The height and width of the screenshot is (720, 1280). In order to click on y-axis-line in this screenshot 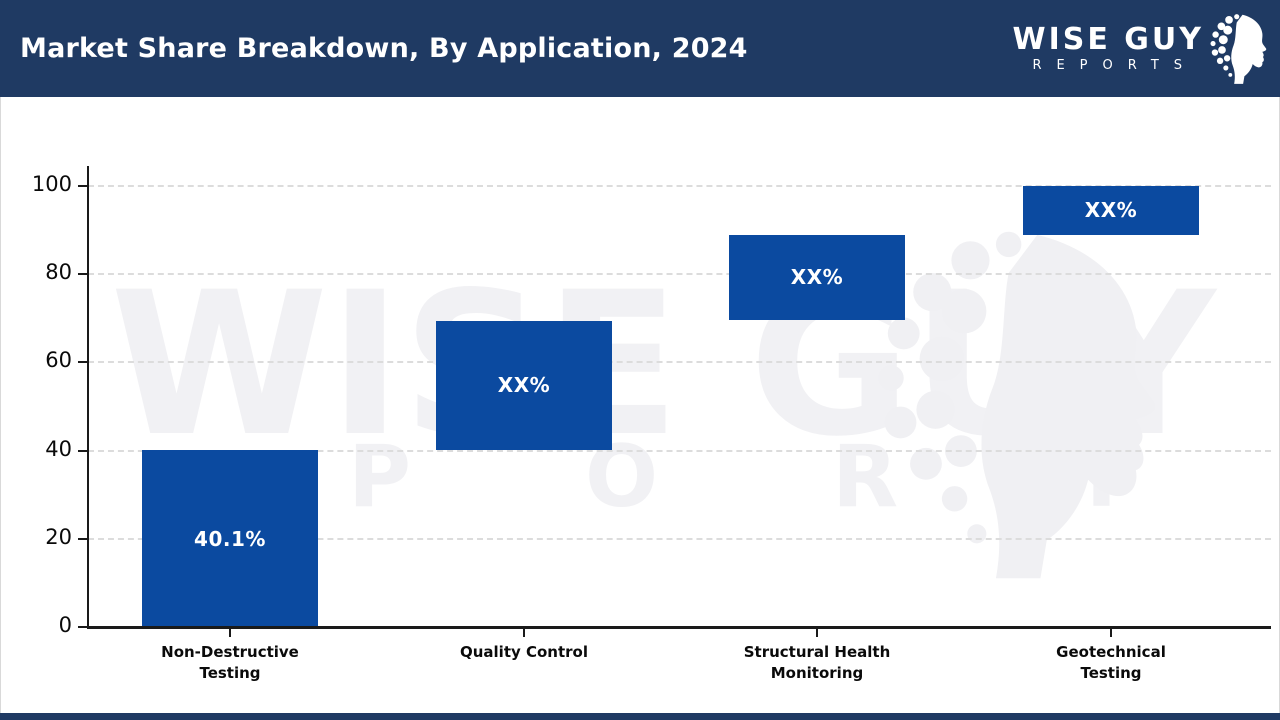, I will do `click(88, 397)`.